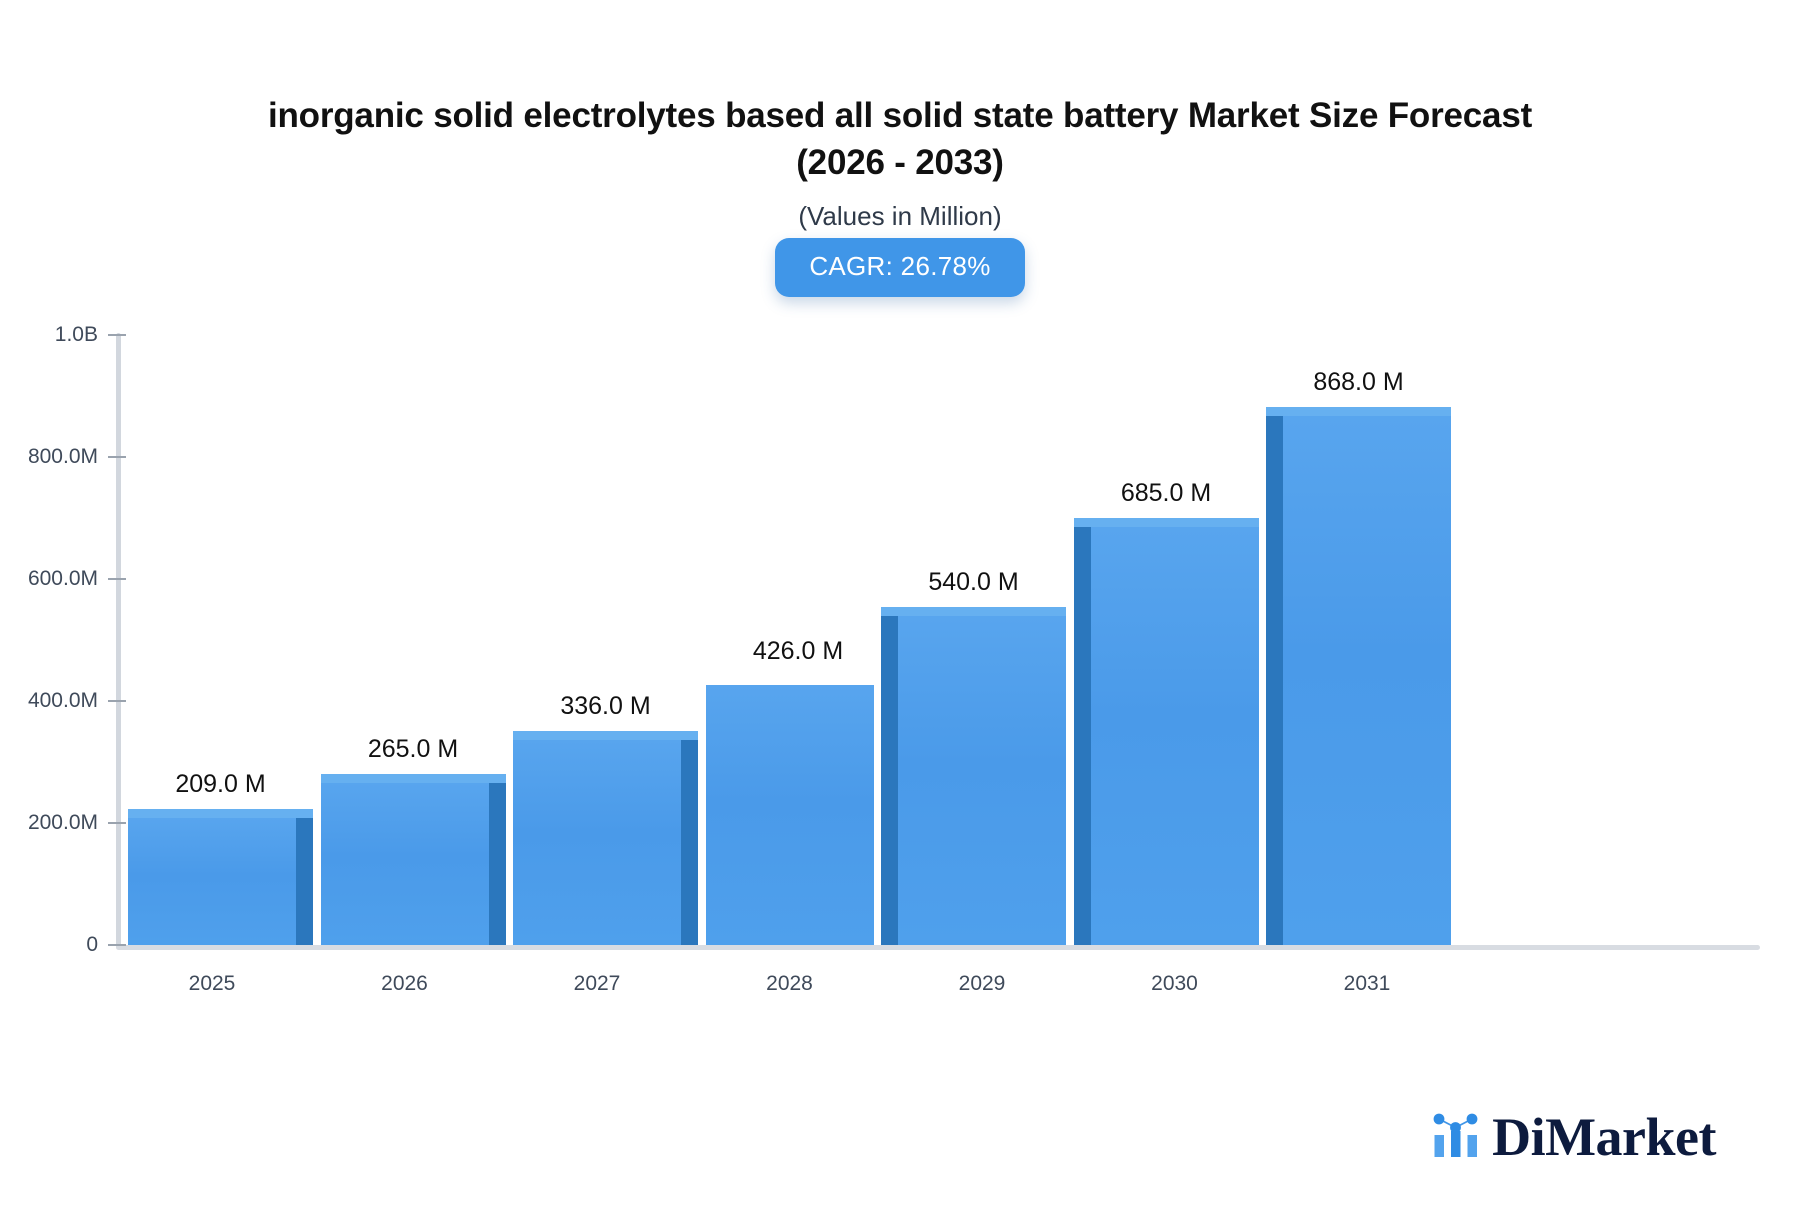  What do you see at coordinates (212, 983) in the screenshot?
I see `x-axis-tick-2025: 2025` at bounding box center [212, 983].